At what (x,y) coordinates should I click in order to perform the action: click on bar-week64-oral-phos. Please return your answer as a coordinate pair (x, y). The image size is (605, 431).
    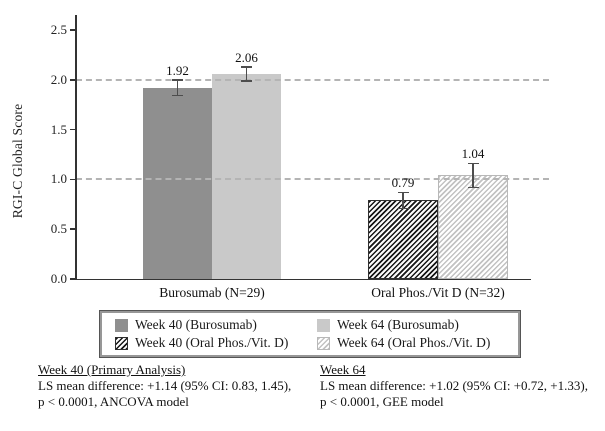
    Looking at the image, I should click on (473, 227).